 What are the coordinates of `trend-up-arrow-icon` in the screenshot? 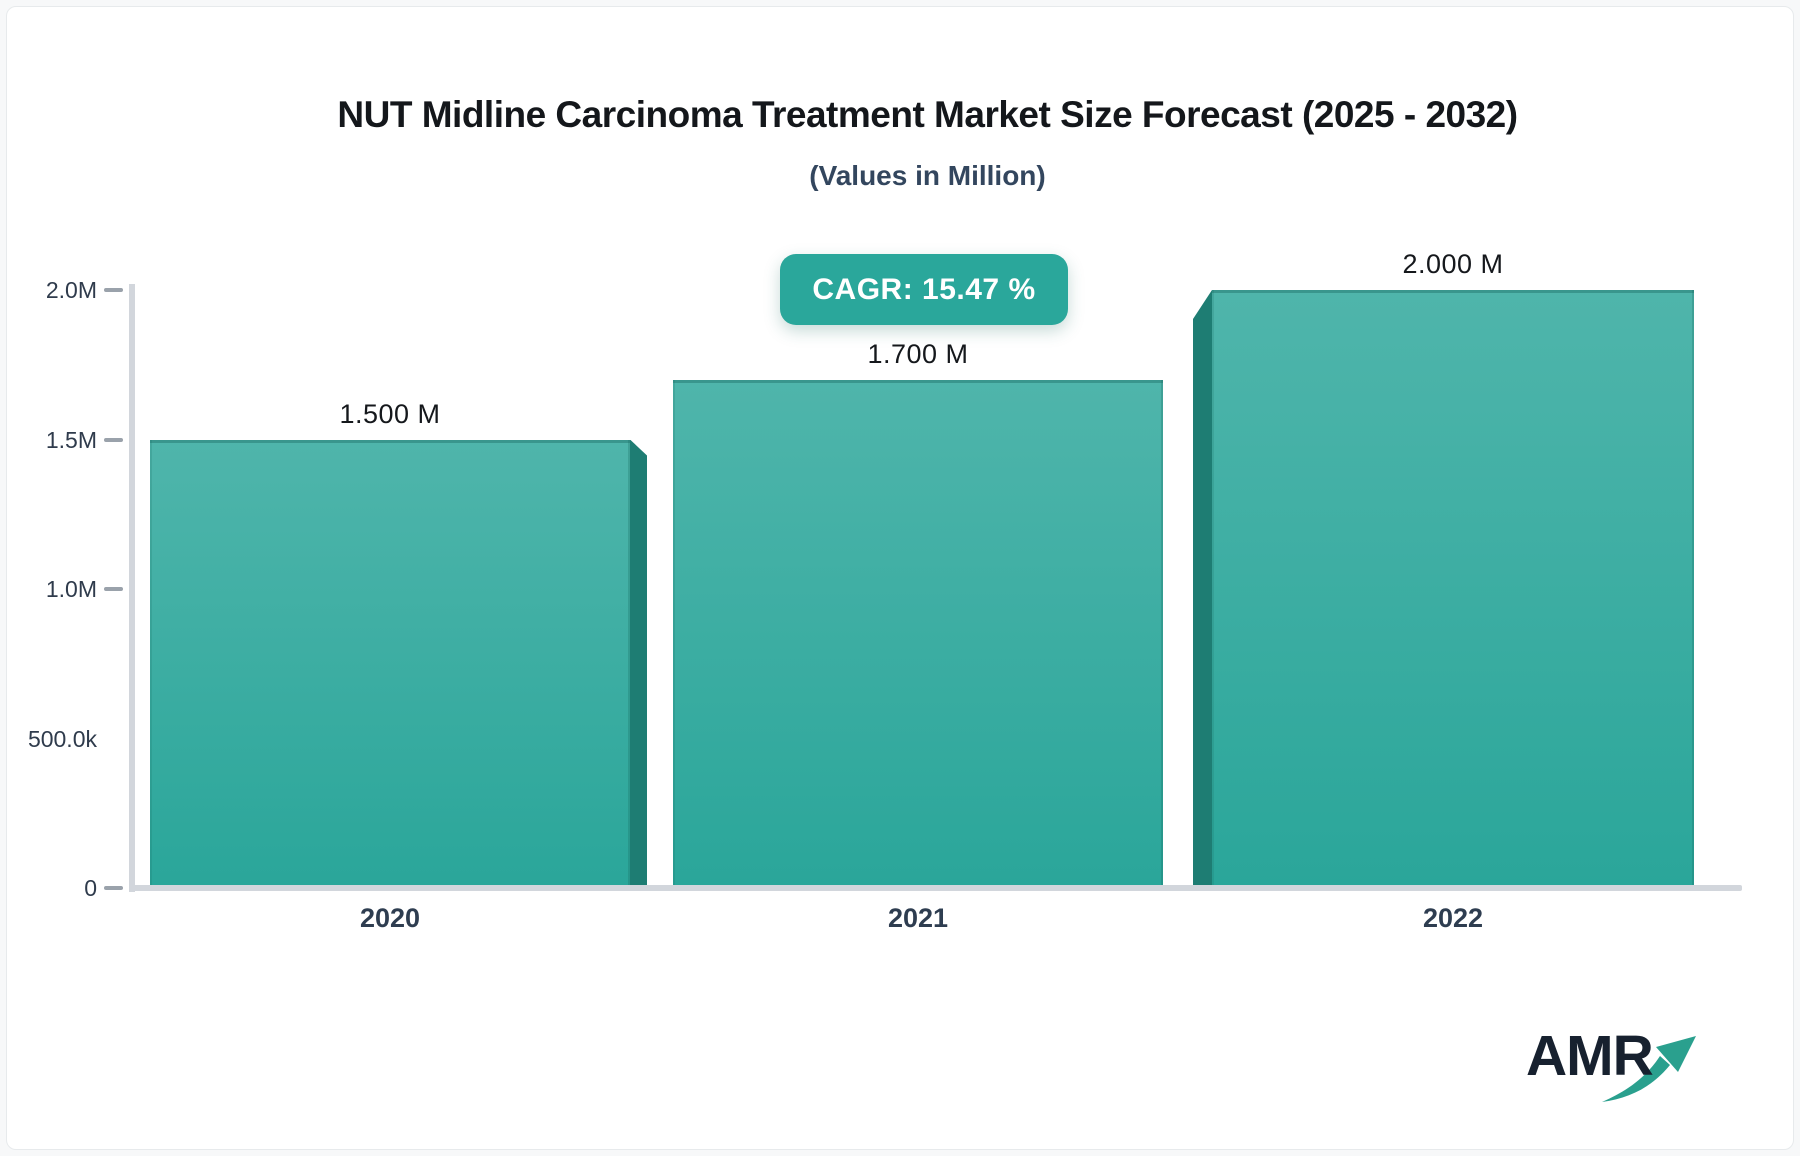 It's located at (1649, 1069).